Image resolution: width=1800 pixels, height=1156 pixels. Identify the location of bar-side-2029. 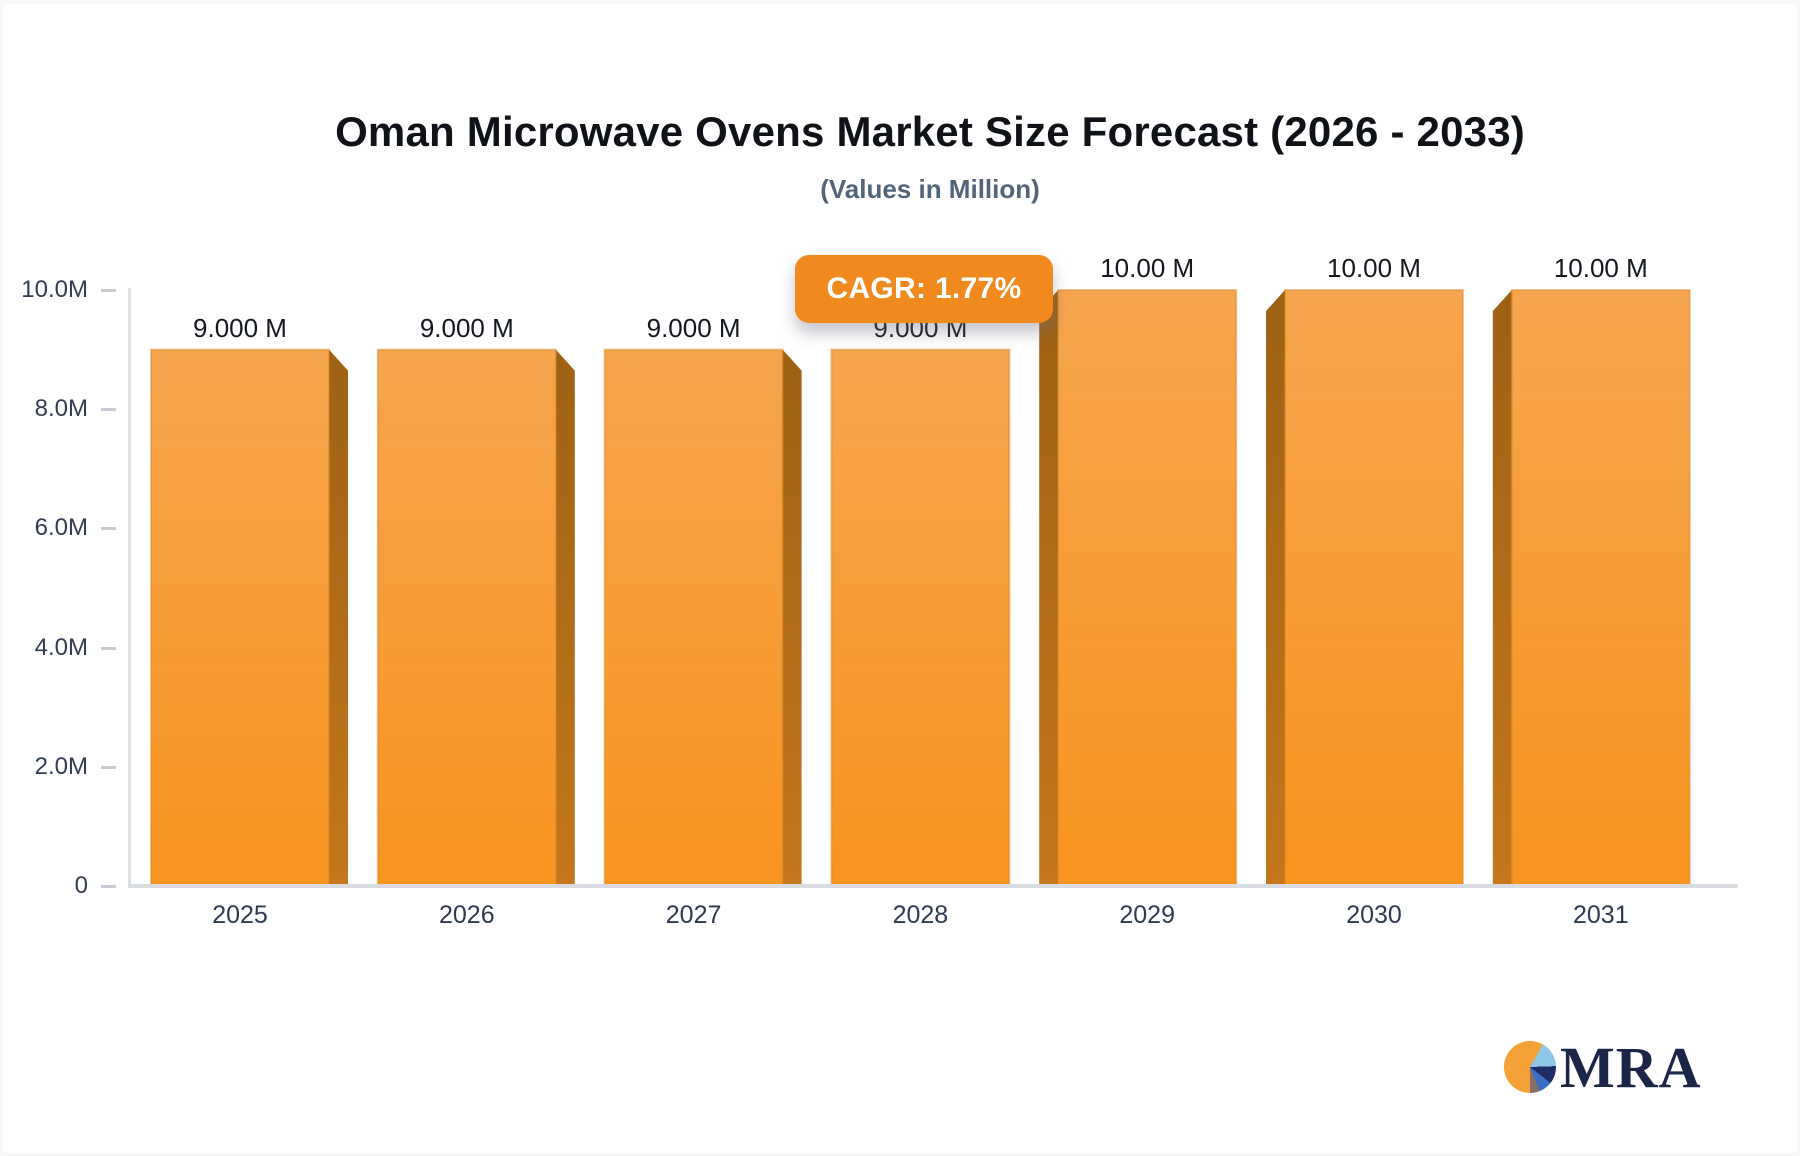
(1049, 588).